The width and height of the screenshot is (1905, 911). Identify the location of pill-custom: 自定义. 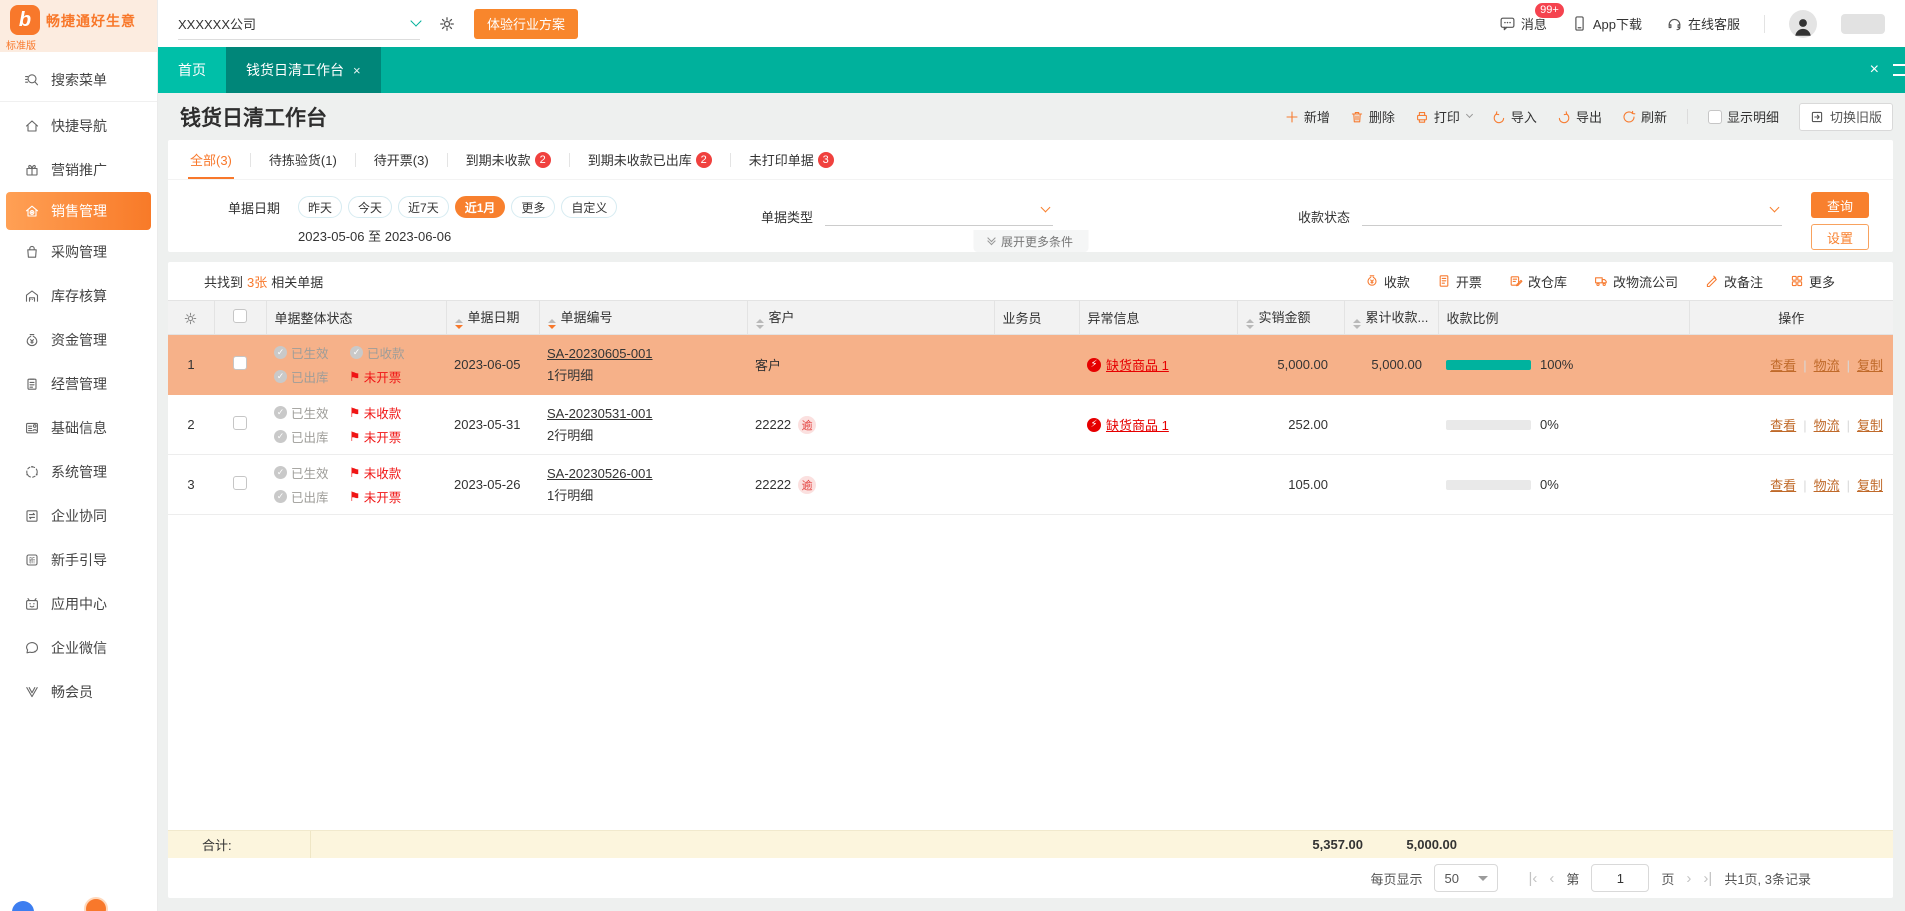
(589, 207).